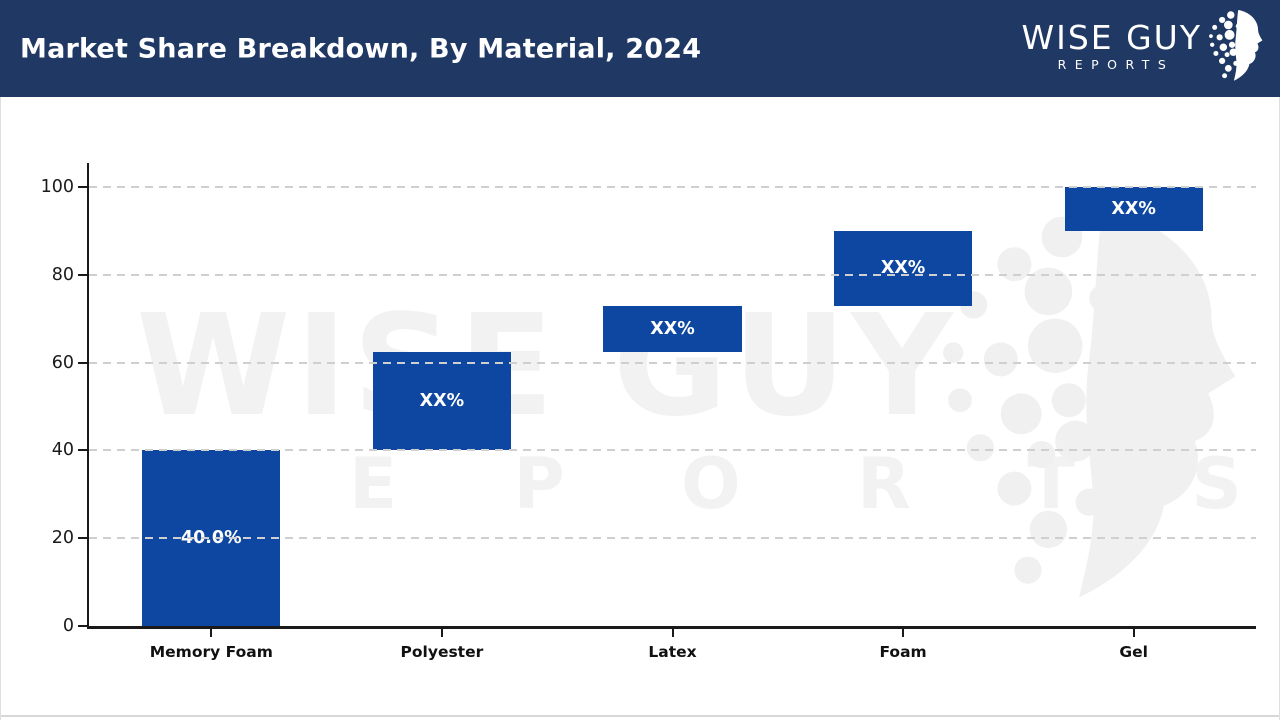 The image size is (1280, 720). I want to click on x-axis-category-label: Latex, so click(672, 652).